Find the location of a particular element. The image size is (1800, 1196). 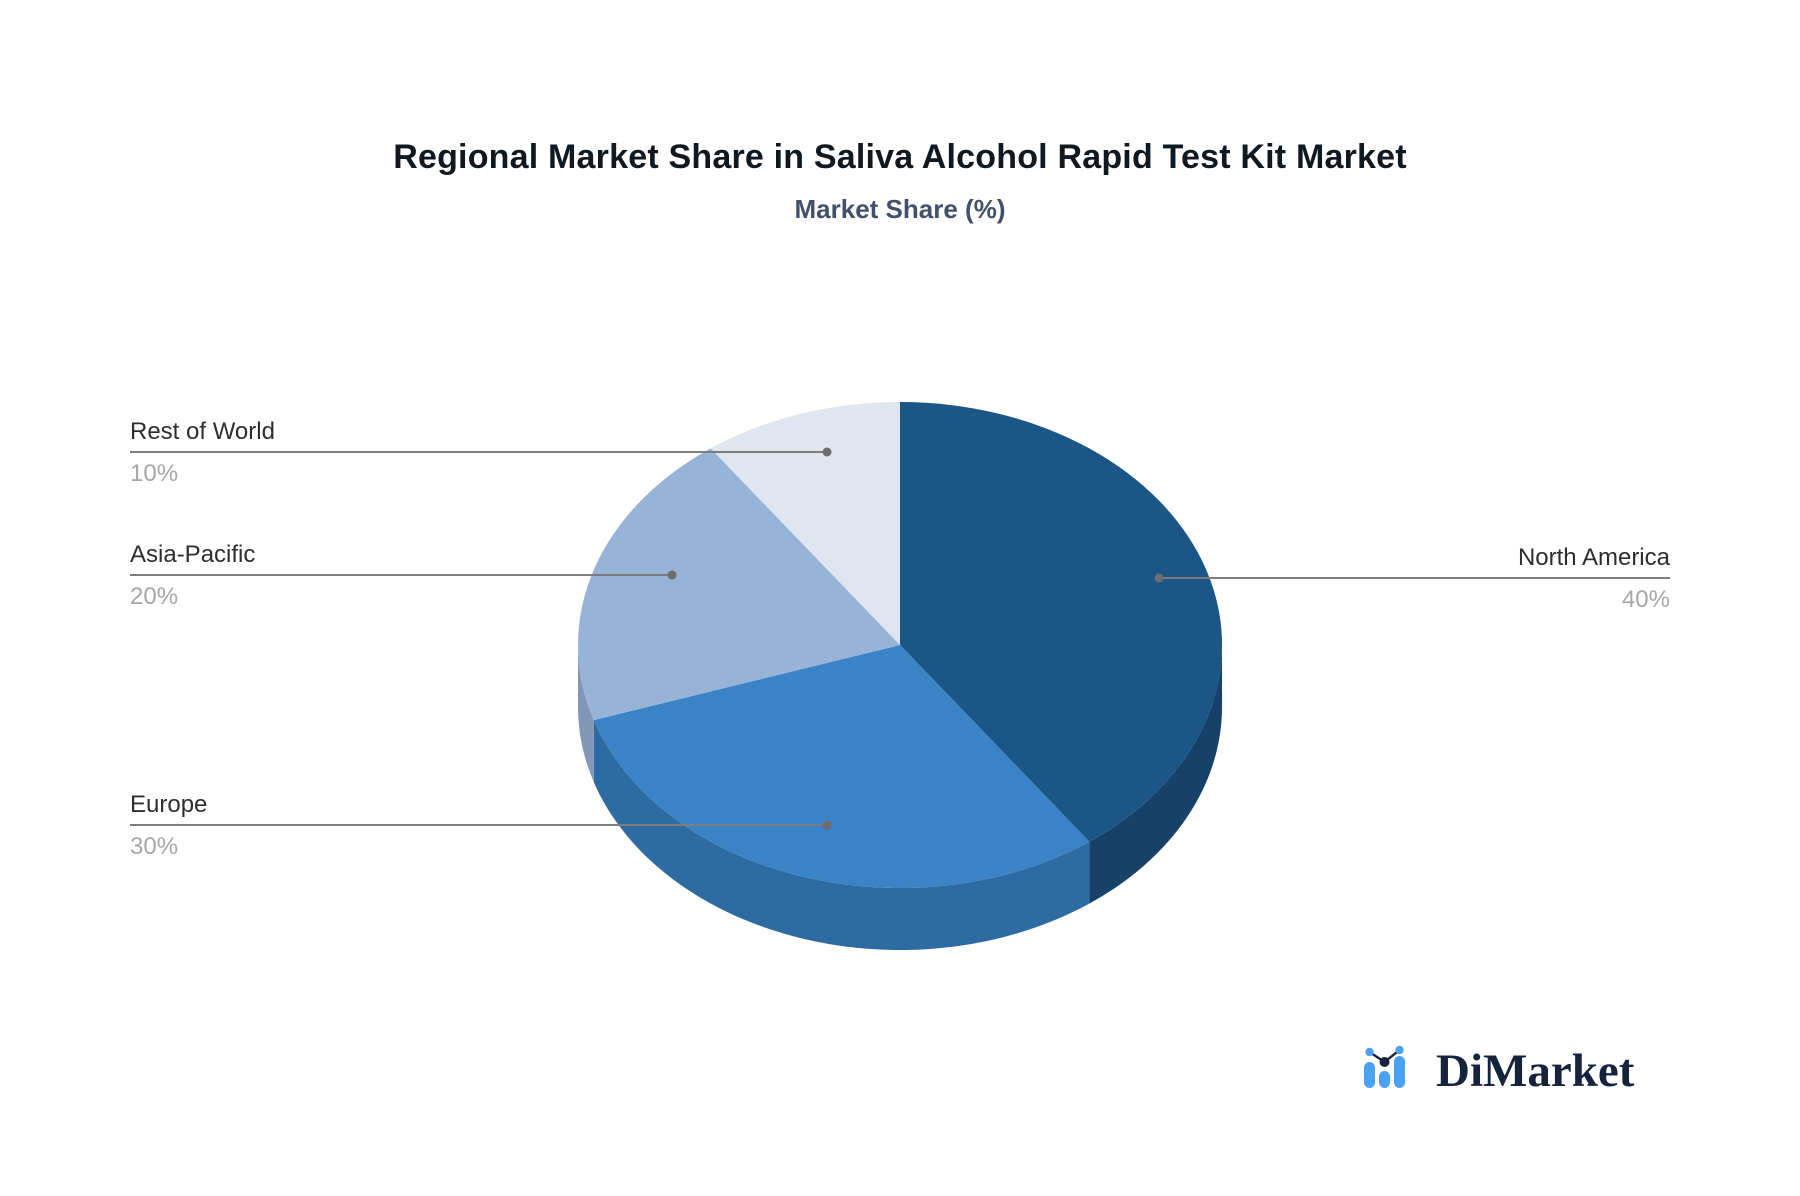

leader-dot-asia-pacific is located at coordinates (672, 575).